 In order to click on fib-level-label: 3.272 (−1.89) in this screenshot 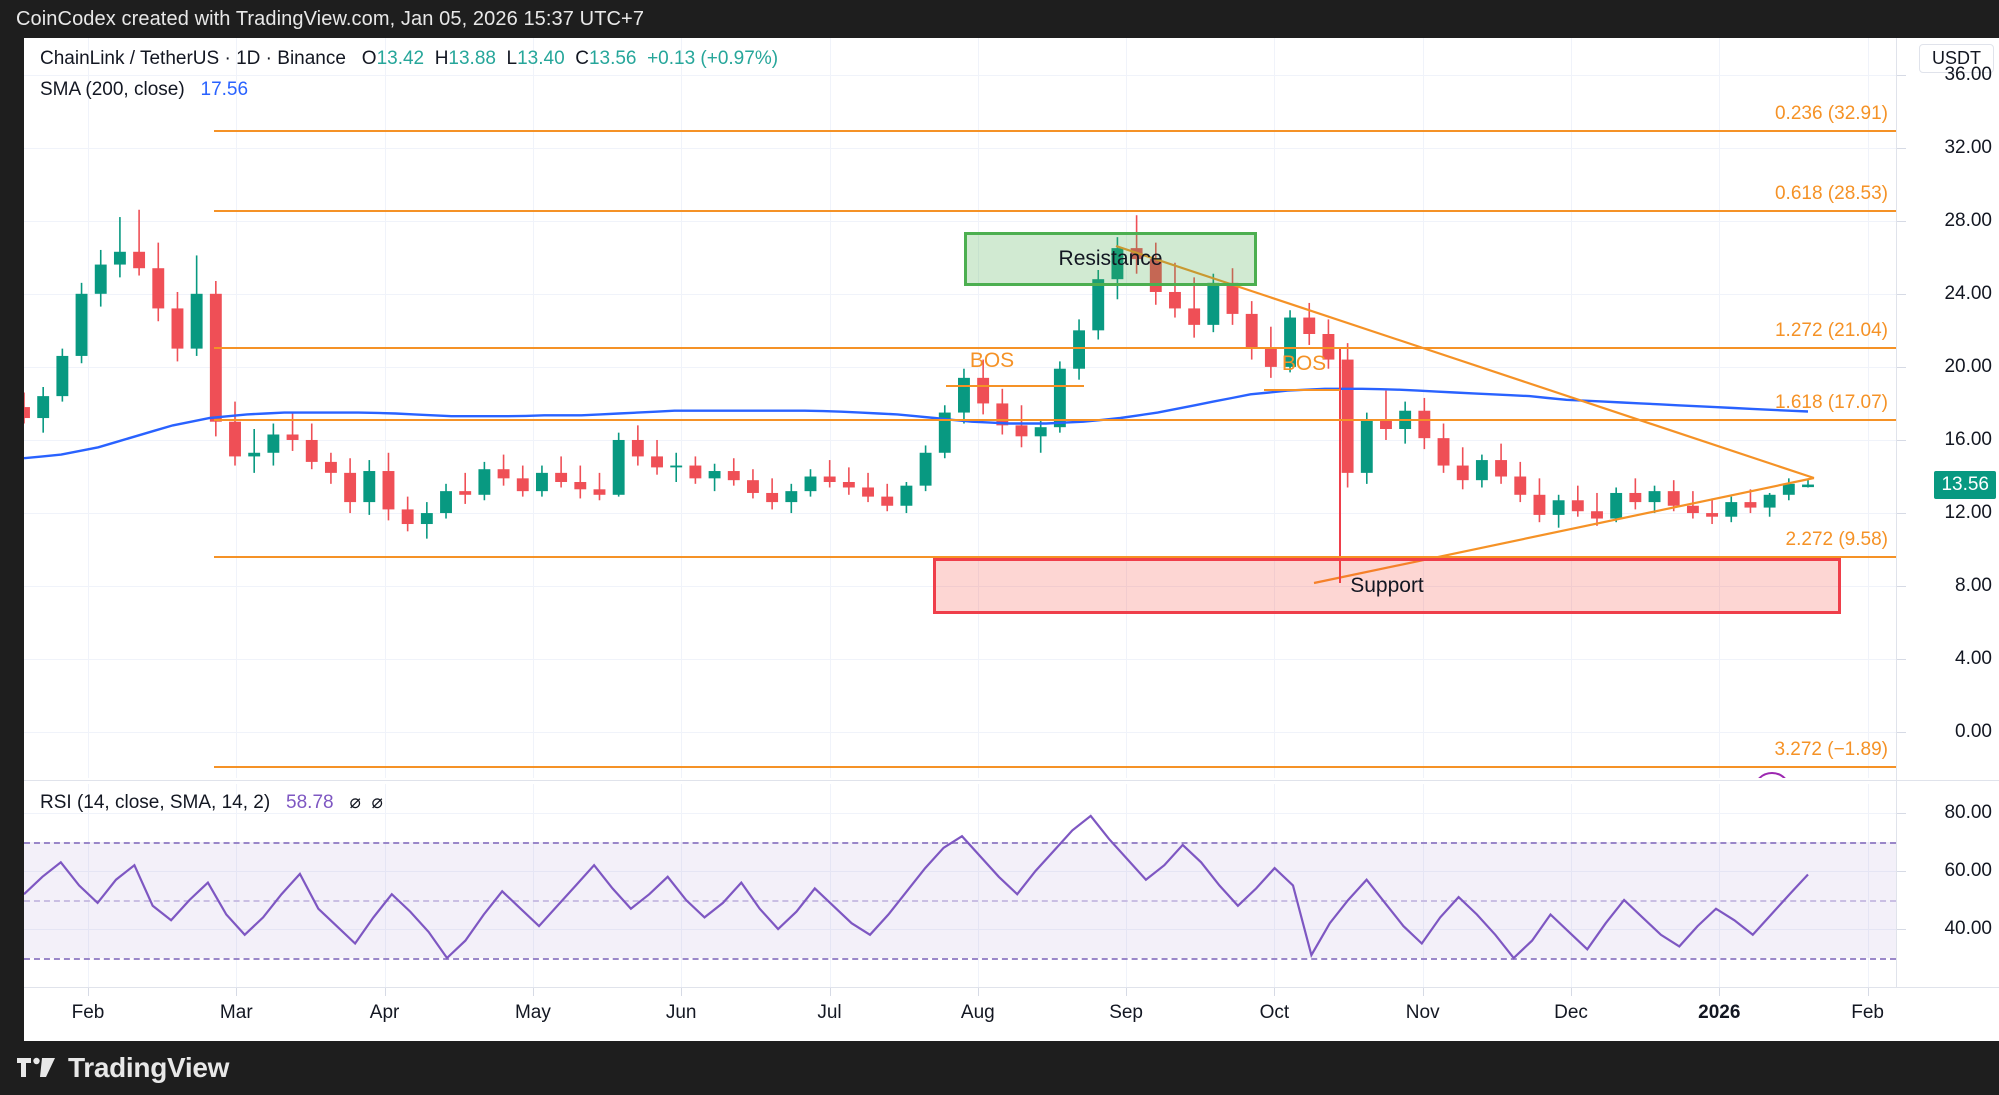, I will do `click(1831, 749)`.